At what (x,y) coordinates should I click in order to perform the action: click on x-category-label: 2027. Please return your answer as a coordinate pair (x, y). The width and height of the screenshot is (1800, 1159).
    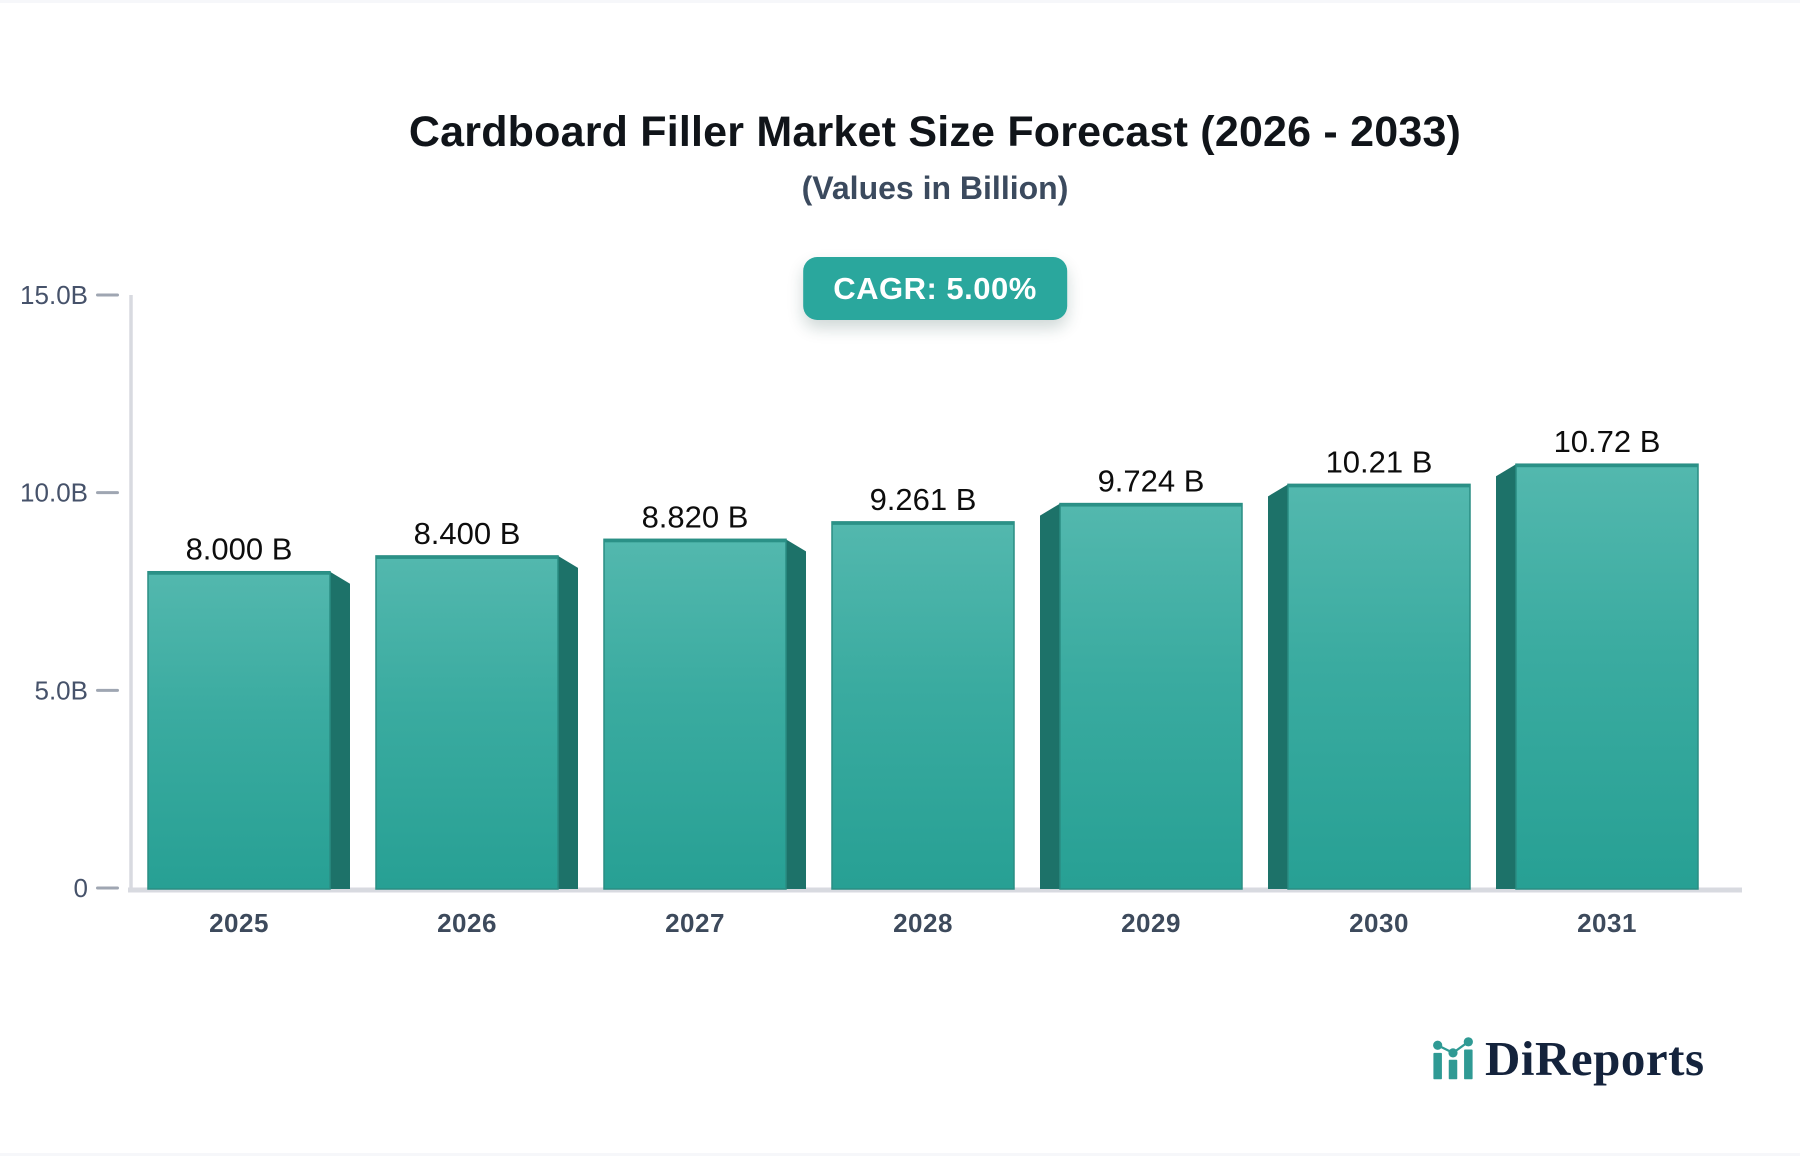
    Looking at the image, I should click on (695, 923).